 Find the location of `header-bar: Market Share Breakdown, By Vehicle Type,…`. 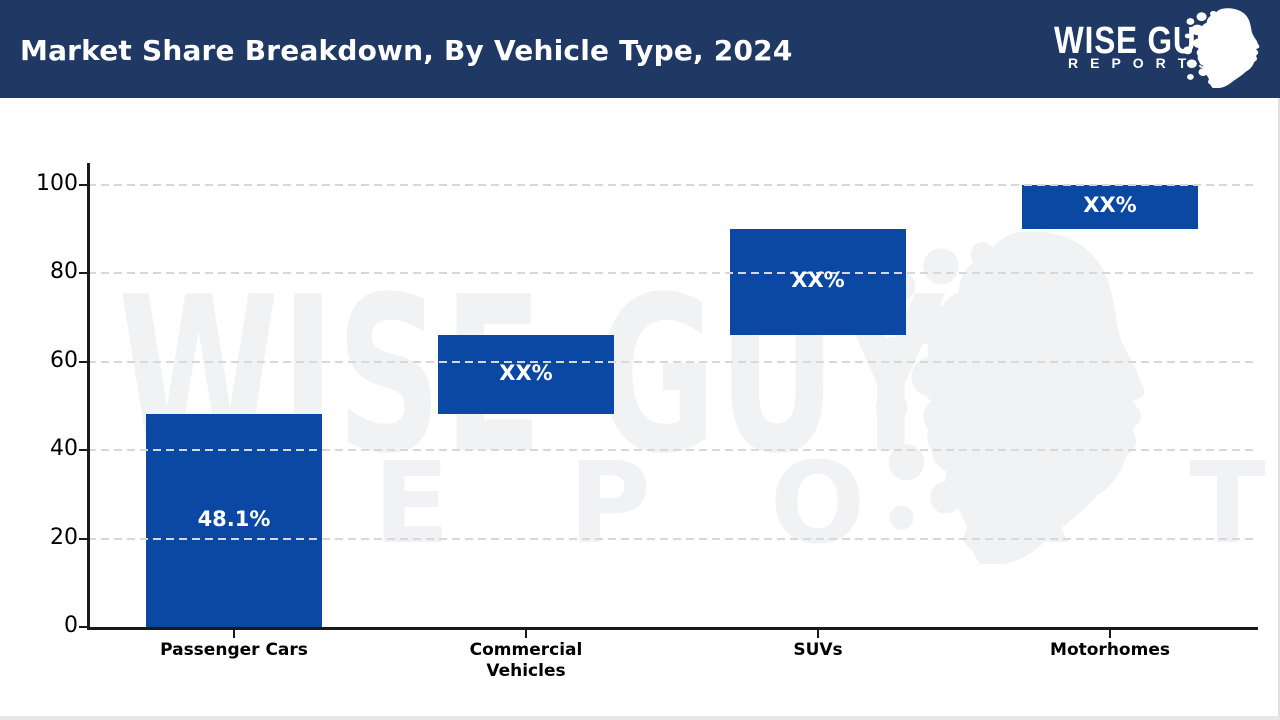

header-bar: Market Share Breakdown, By Vehicle Type,… is located at coordinates (640, 49).